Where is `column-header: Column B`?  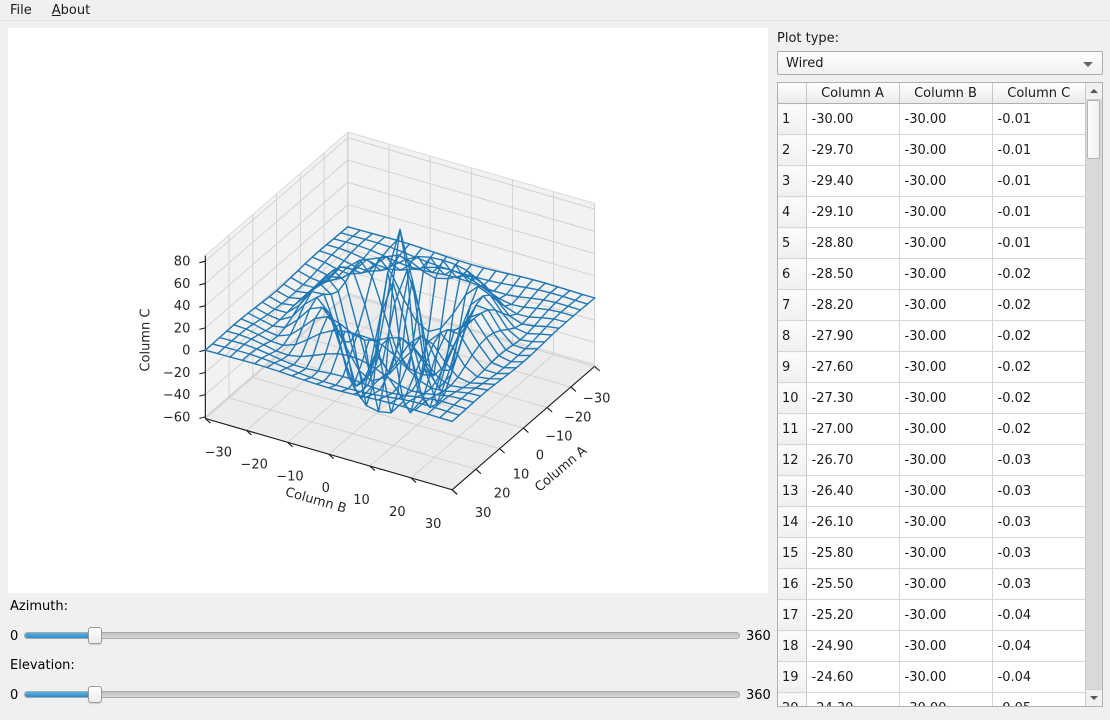
column-header: Column B is located at coordinates (946, 93).